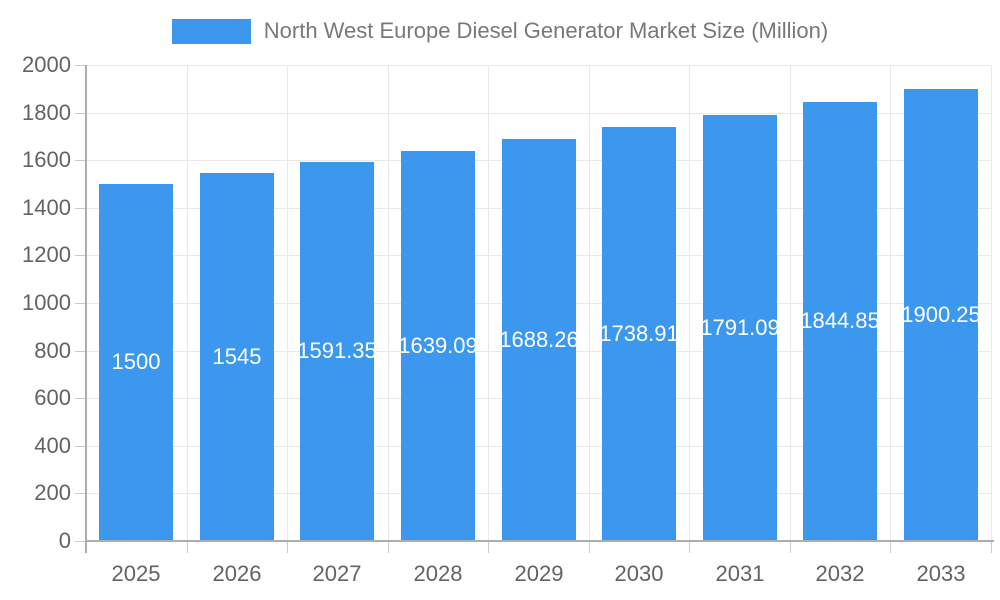 This screenshot has height=600, width=1000. I want to click on y-tick-label: 1000, so click(46, 302).